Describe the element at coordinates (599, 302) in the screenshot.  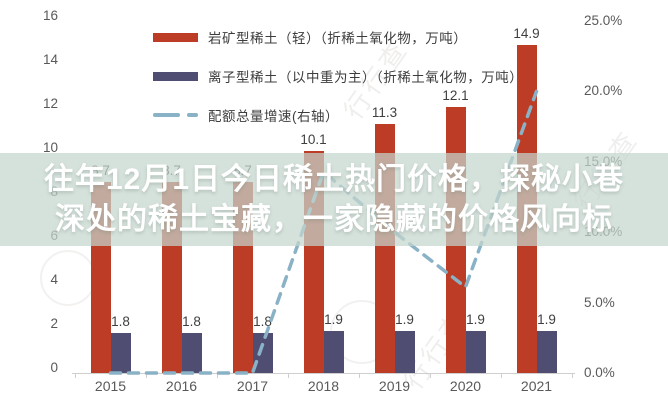
I see `right-axis-tick-label: 5.0%` at that location.